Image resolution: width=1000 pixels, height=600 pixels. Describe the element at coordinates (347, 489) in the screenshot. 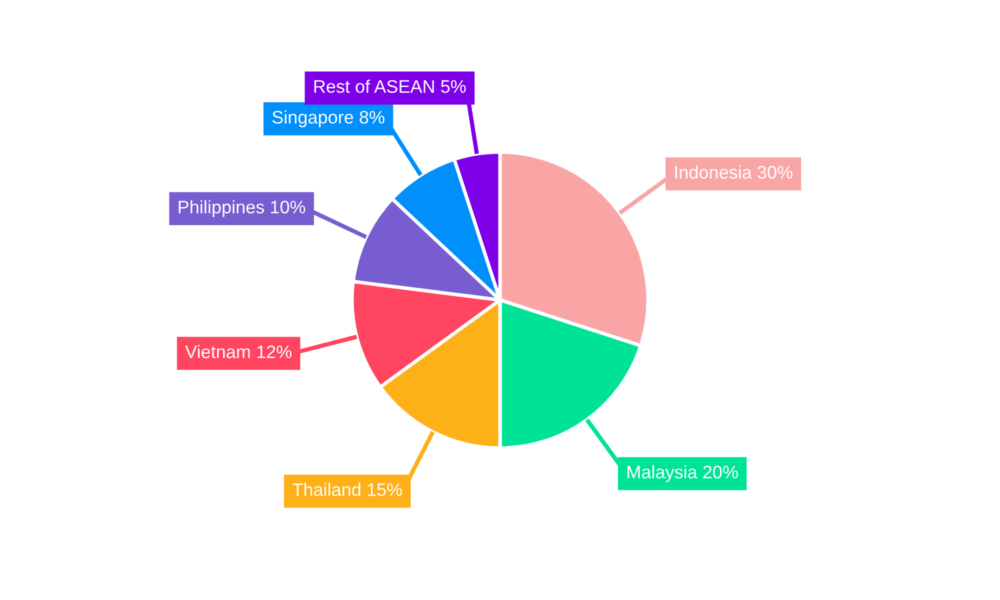

I see `slice-label: Thailand 15%` at that location.